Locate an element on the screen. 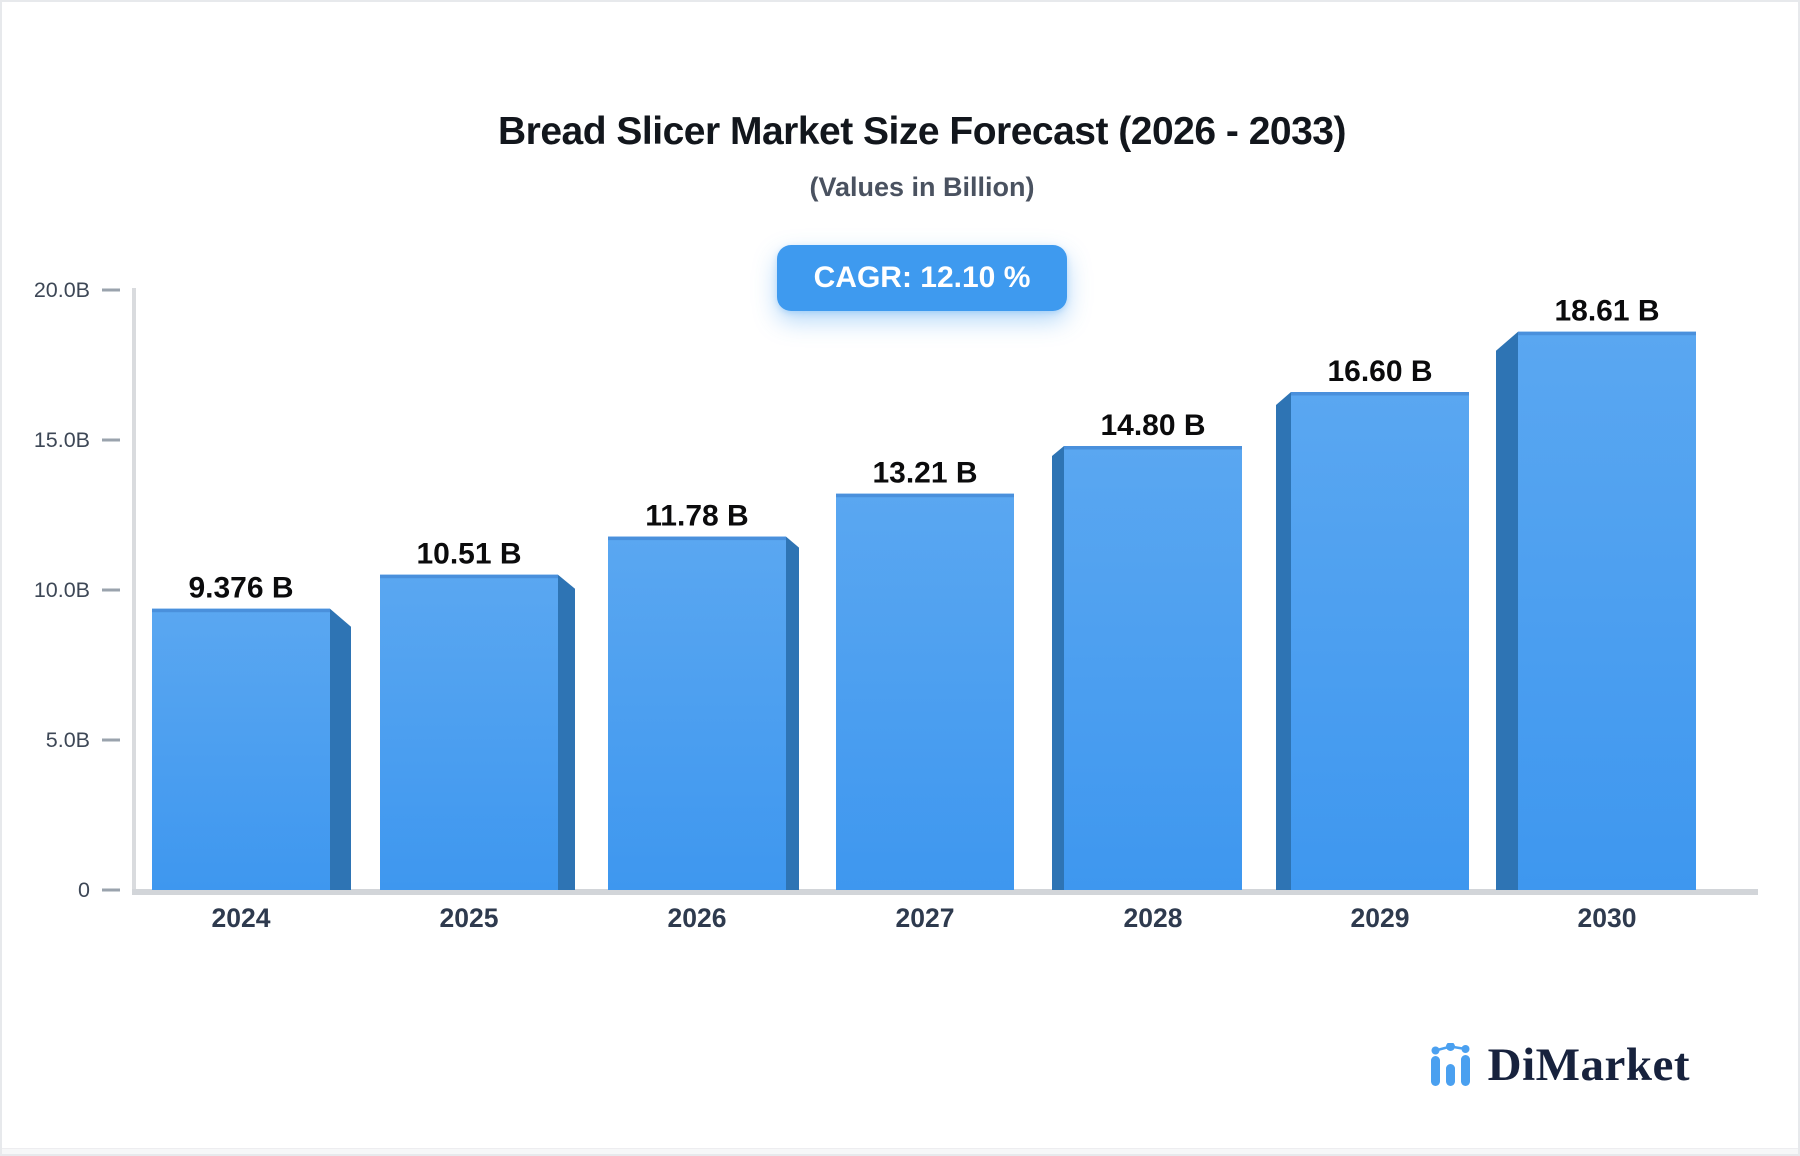 Image resolution: width=1800 pixels, height=1156 pixels. y-tick-label: 15.0B is located at coordinates (62, 440).